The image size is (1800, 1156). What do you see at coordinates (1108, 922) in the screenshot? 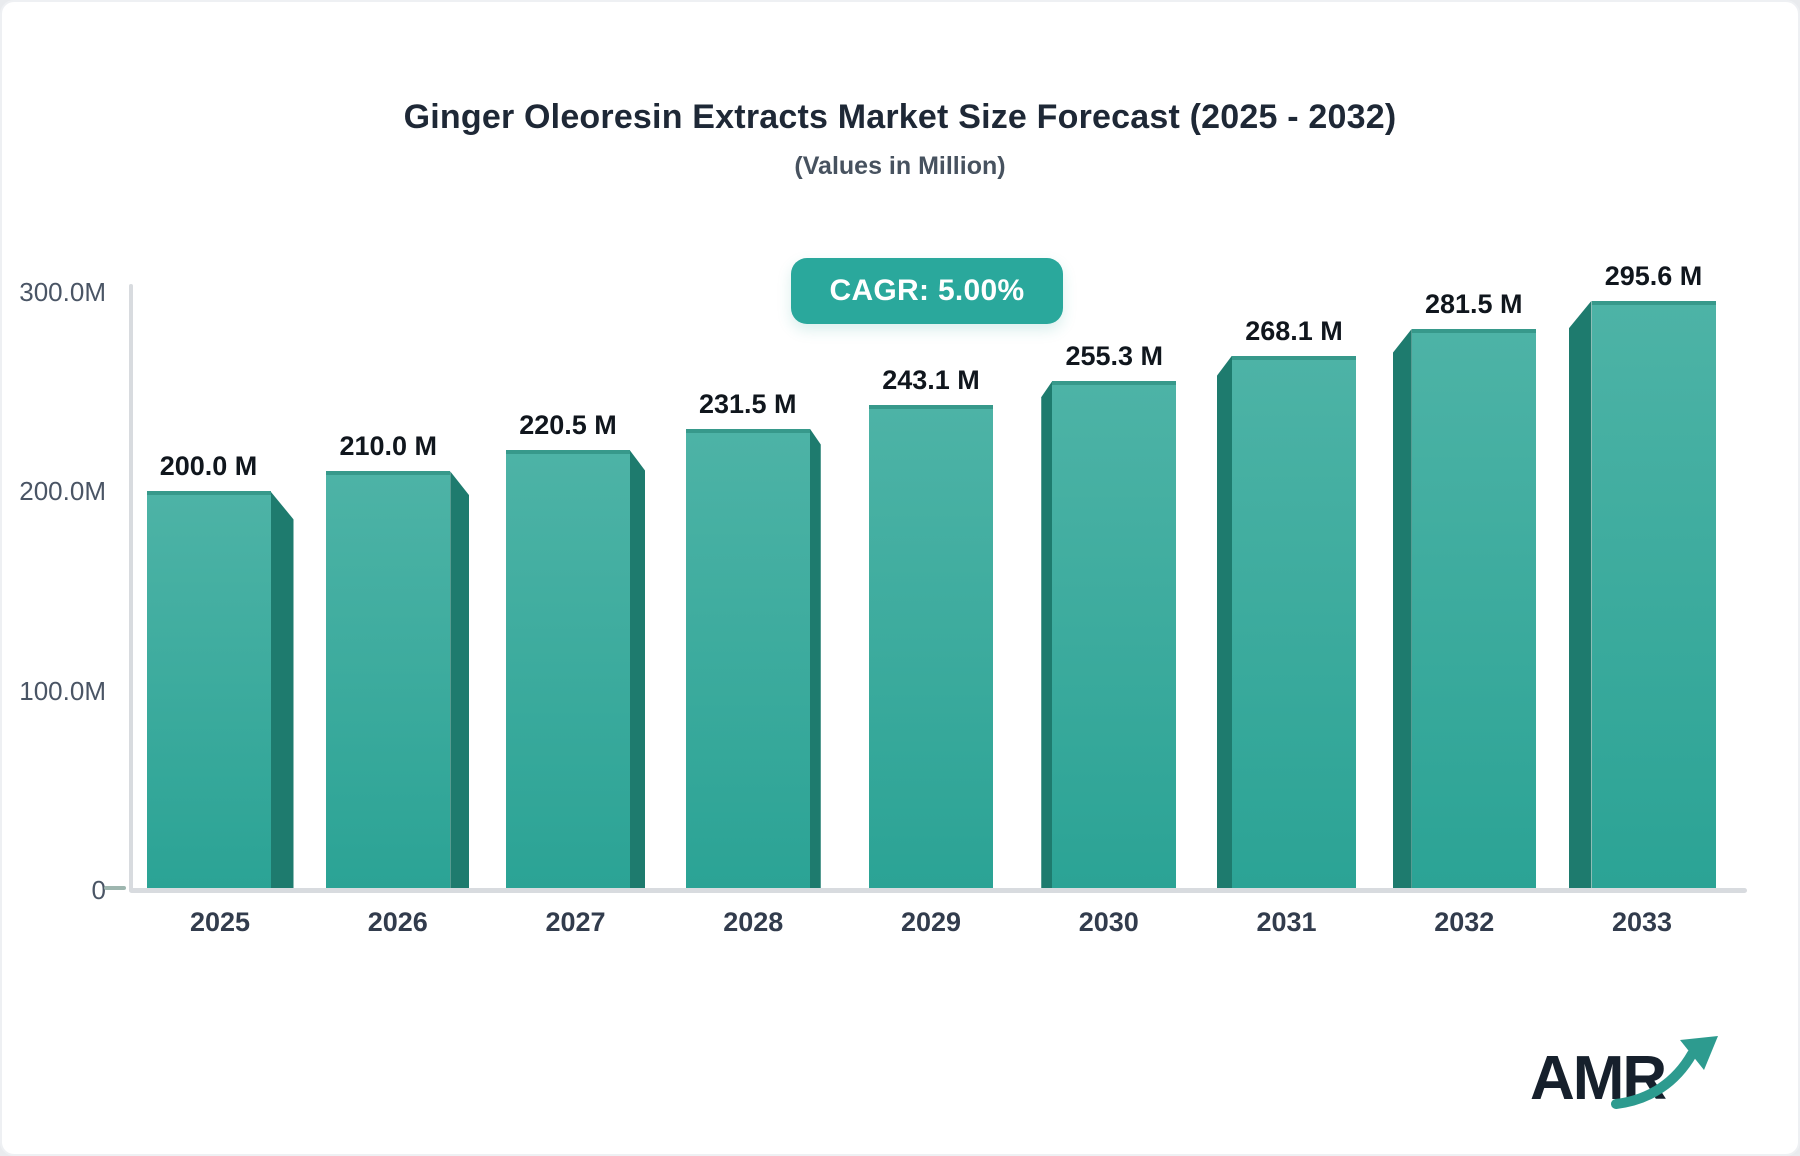
I see `x-axis-year-label: 2030` at bounding box center [1108, 922].